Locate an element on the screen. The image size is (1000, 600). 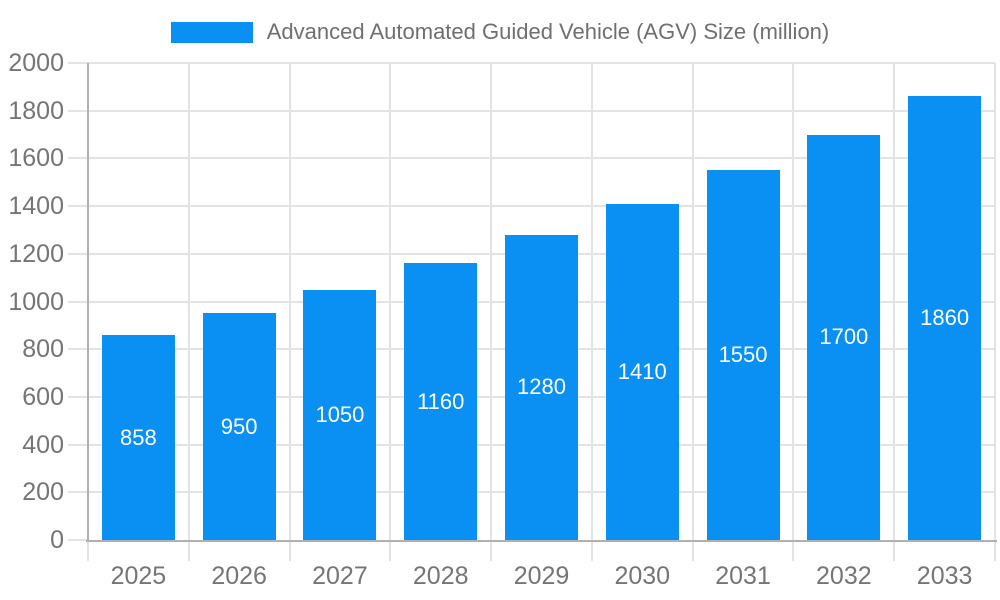
y-axis-line is located at coordinates (88, 302).